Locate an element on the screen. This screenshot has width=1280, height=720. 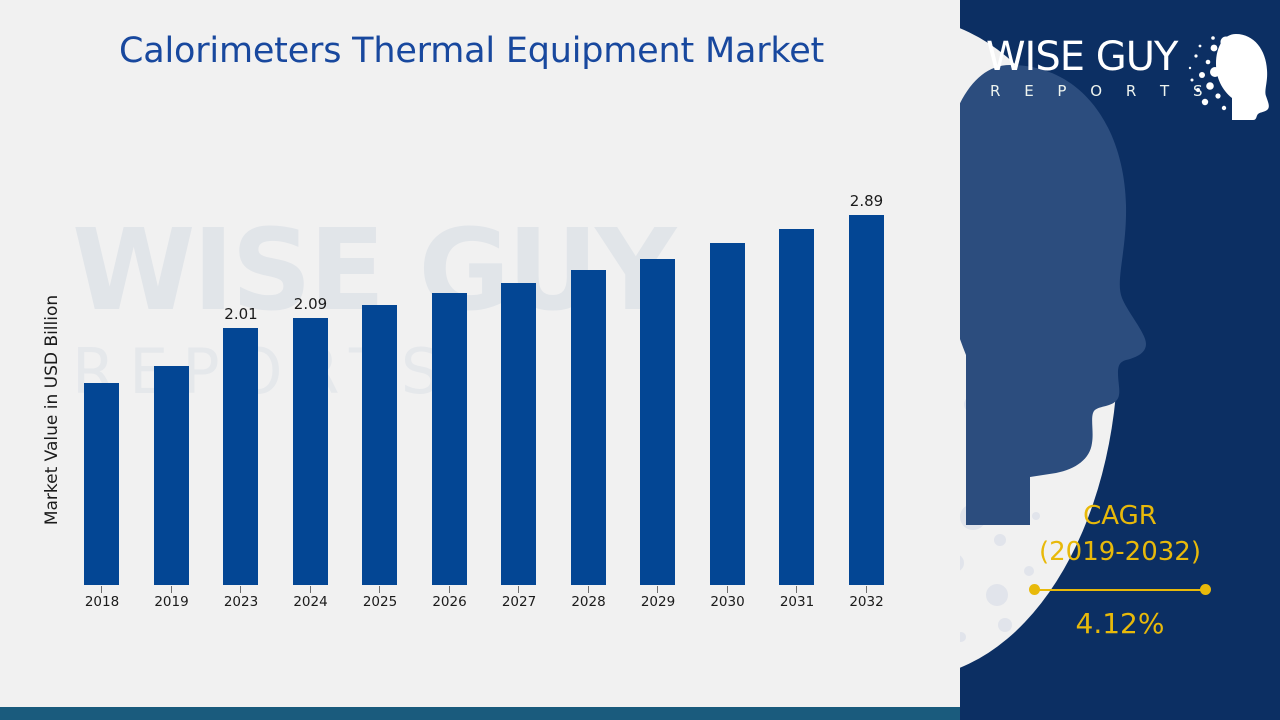
bar-2031 is located at coordinates (796, 407).